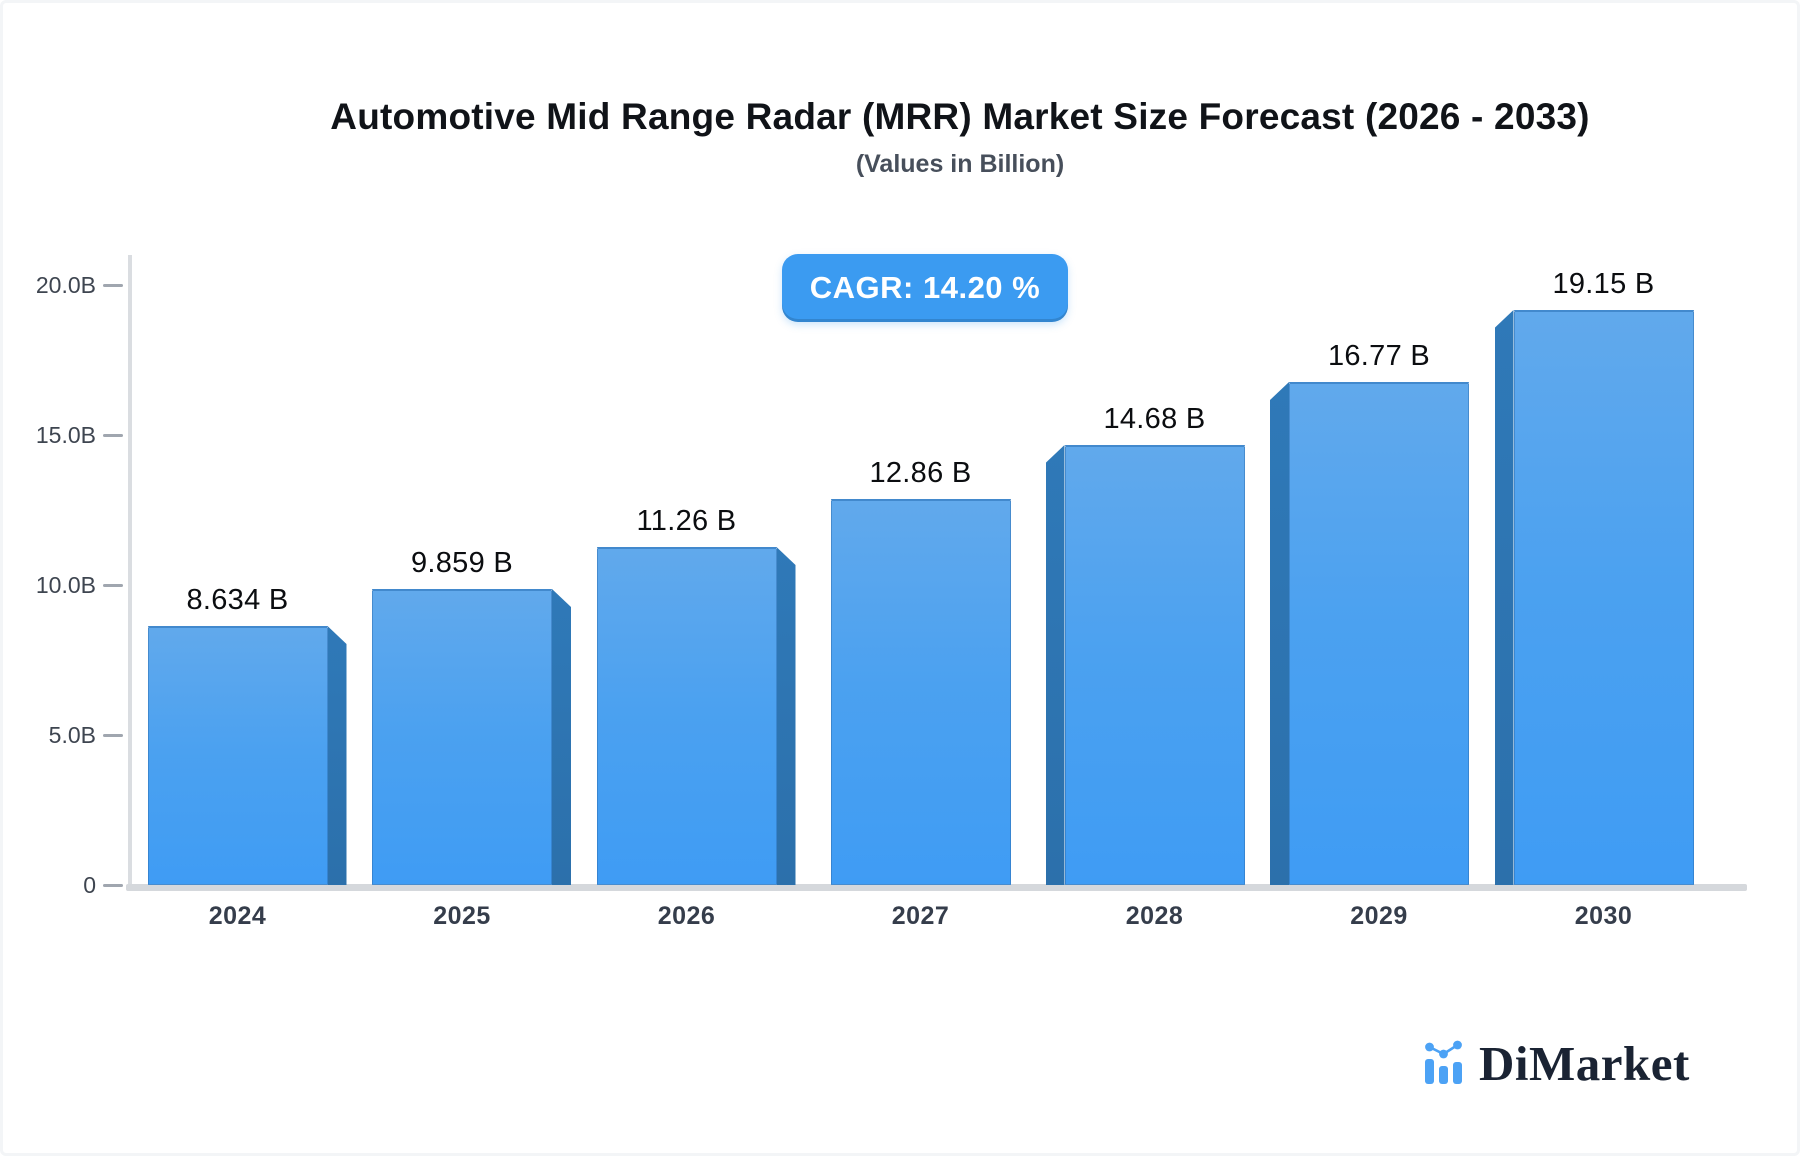  Describe the element at coordinates (1443, 1062) in the screenshot. I see `bar-chart-trend-icon` at that location.